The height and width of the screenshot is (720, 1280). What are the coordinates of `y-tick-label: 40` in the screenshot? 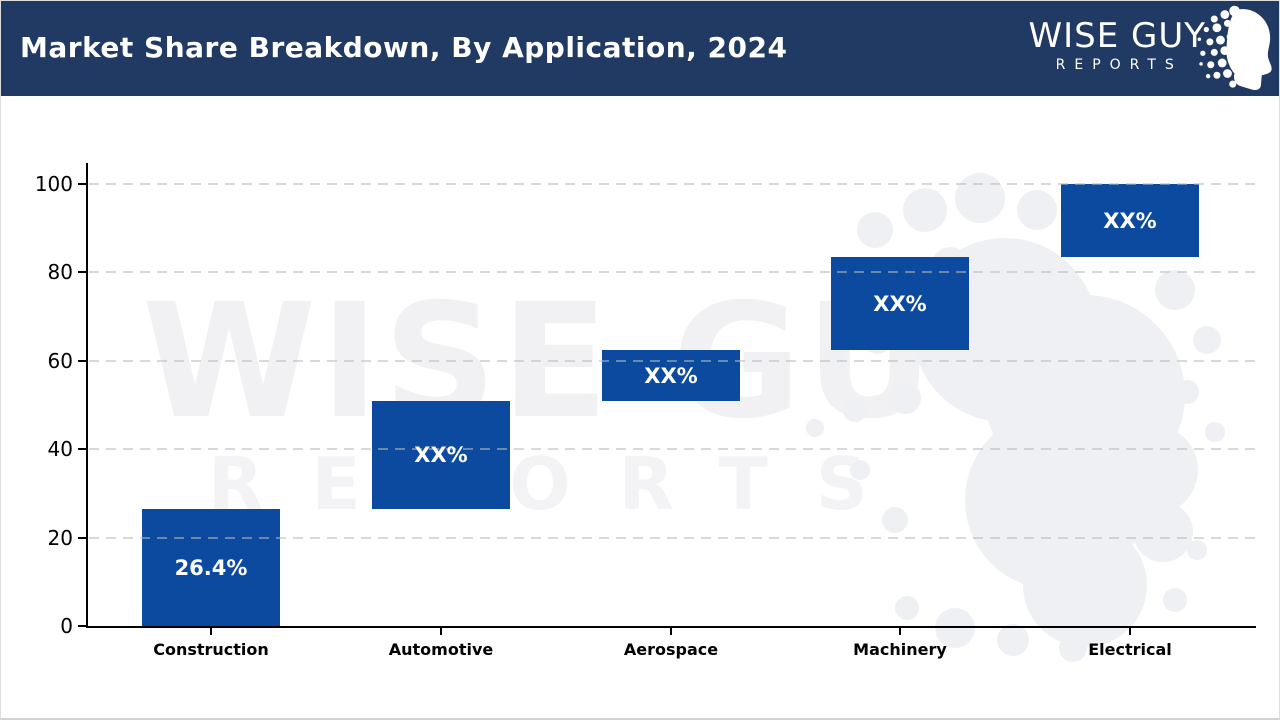 It's located at (60, 449).